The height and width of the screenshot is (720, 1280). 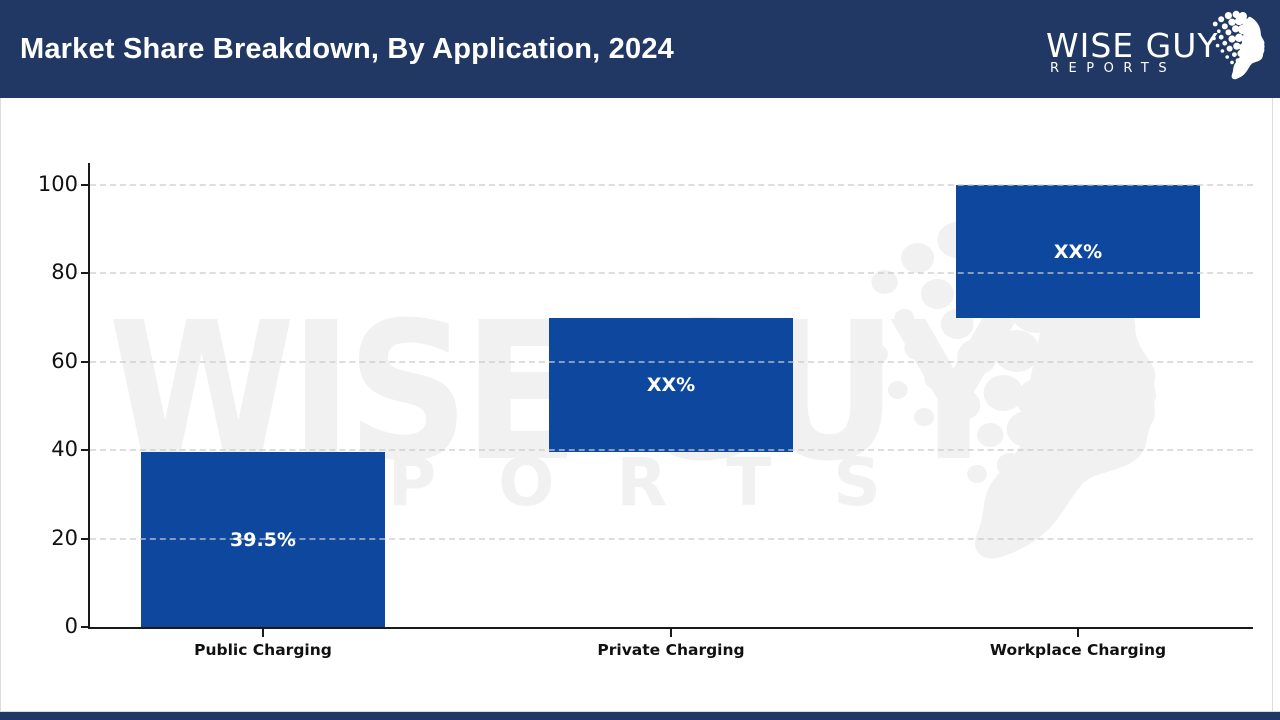 I want to click on x-category-label: Private Charging, so click(x=671, y=650).